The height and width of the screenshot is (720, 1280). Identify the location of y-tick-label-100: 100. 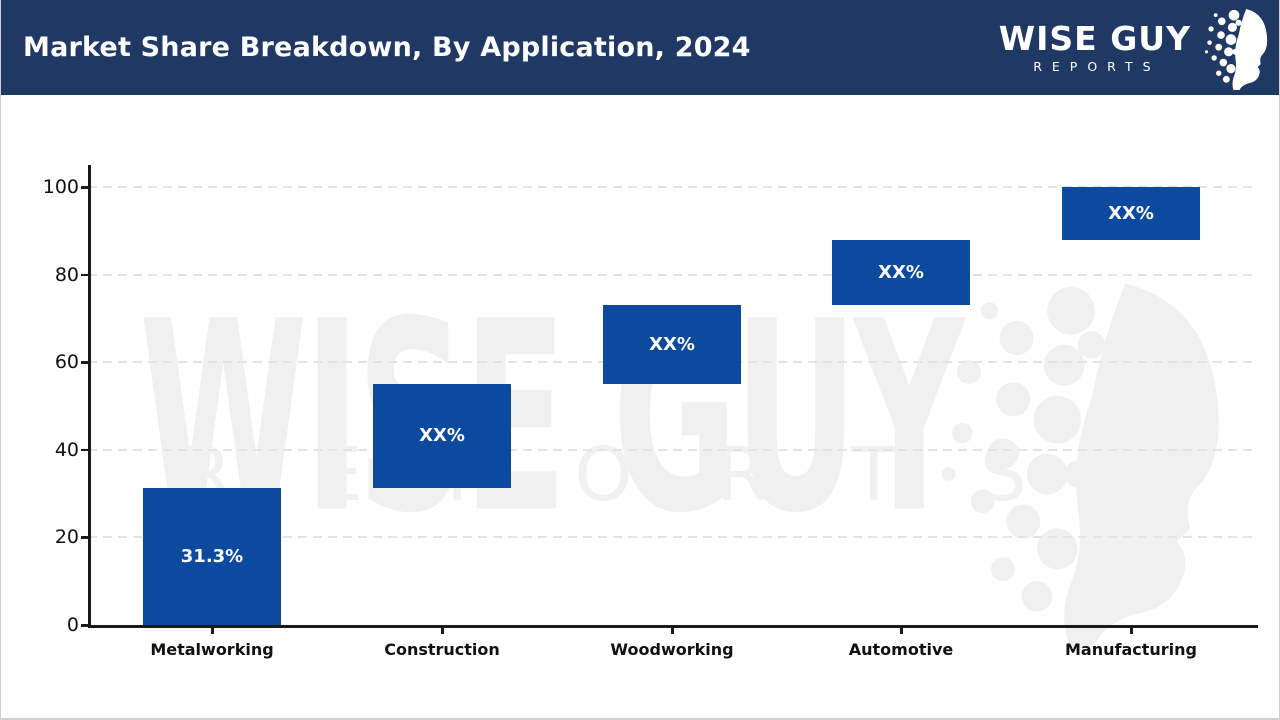
(60, 187).